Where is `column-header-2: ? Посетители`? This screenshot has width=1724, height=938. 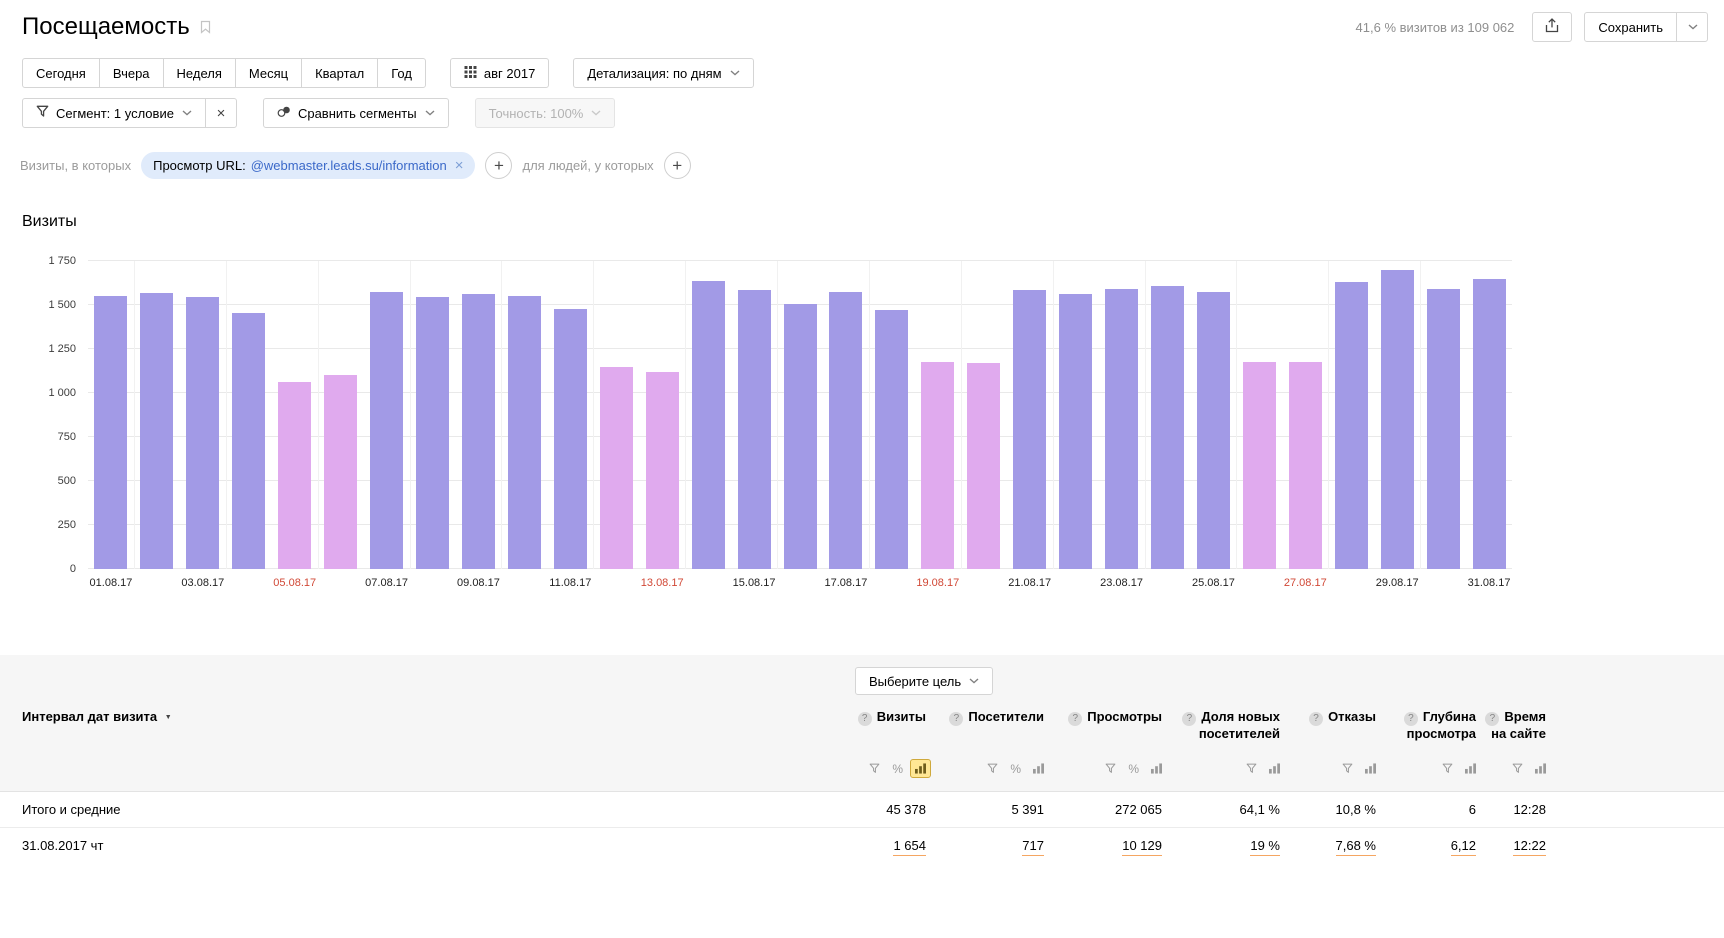
column-header-2: ? Посетители is located at coordinates (985, 726).